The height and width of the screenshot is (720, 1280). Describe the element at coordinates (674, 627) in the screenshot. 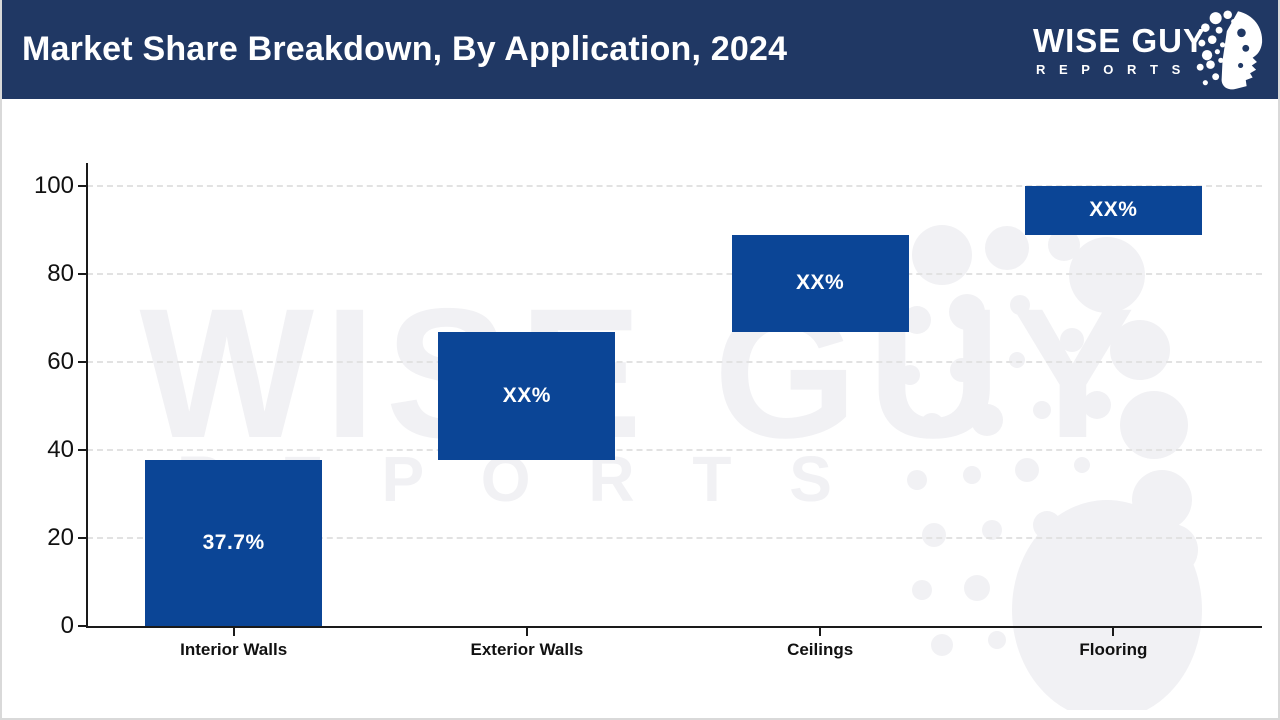

I see `x-axis` at that location.